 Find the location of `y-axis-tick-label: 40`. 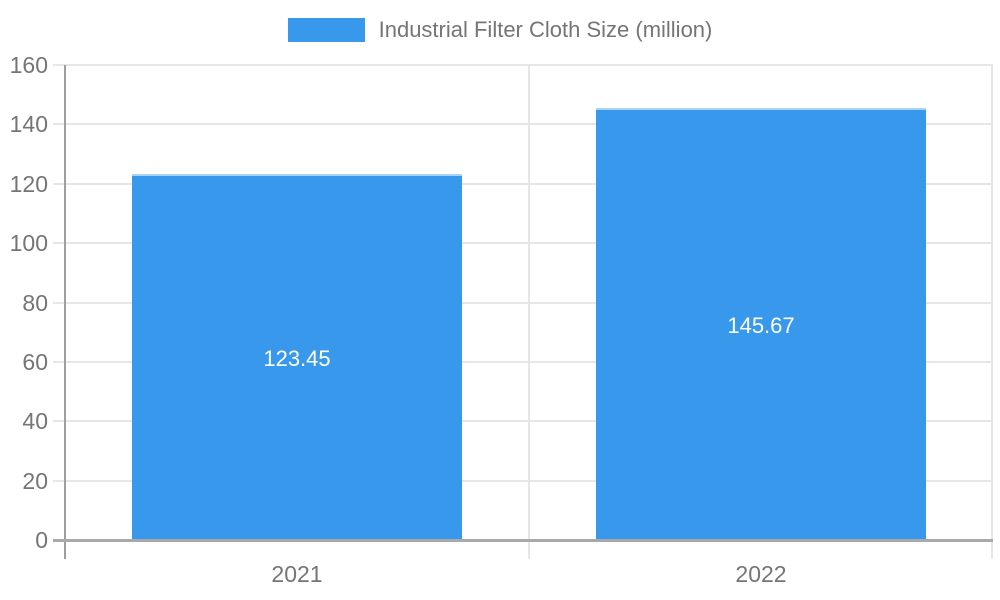

y-axis-tick-label: 40 is located at coordinates (35, 421).